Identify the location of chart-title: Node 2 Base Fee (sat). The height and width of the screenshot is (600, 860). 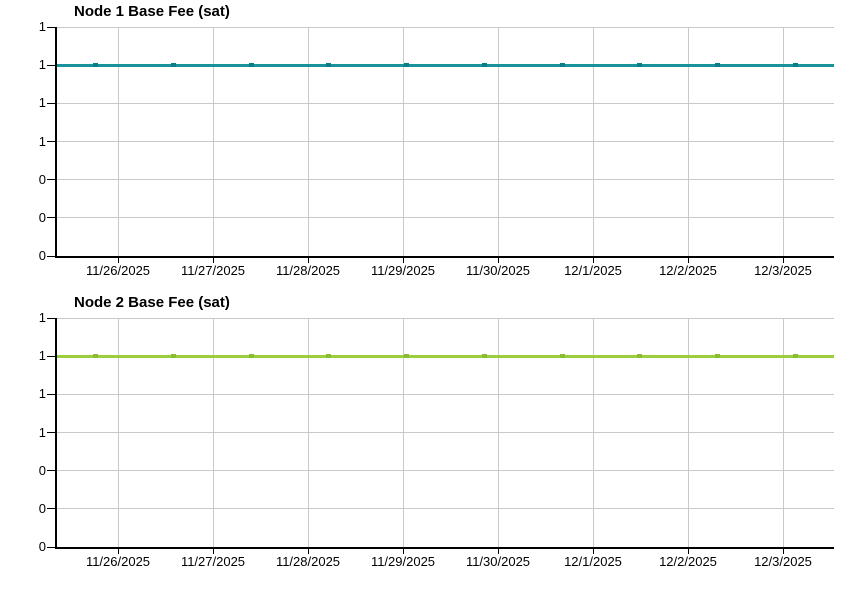
(152, 302).